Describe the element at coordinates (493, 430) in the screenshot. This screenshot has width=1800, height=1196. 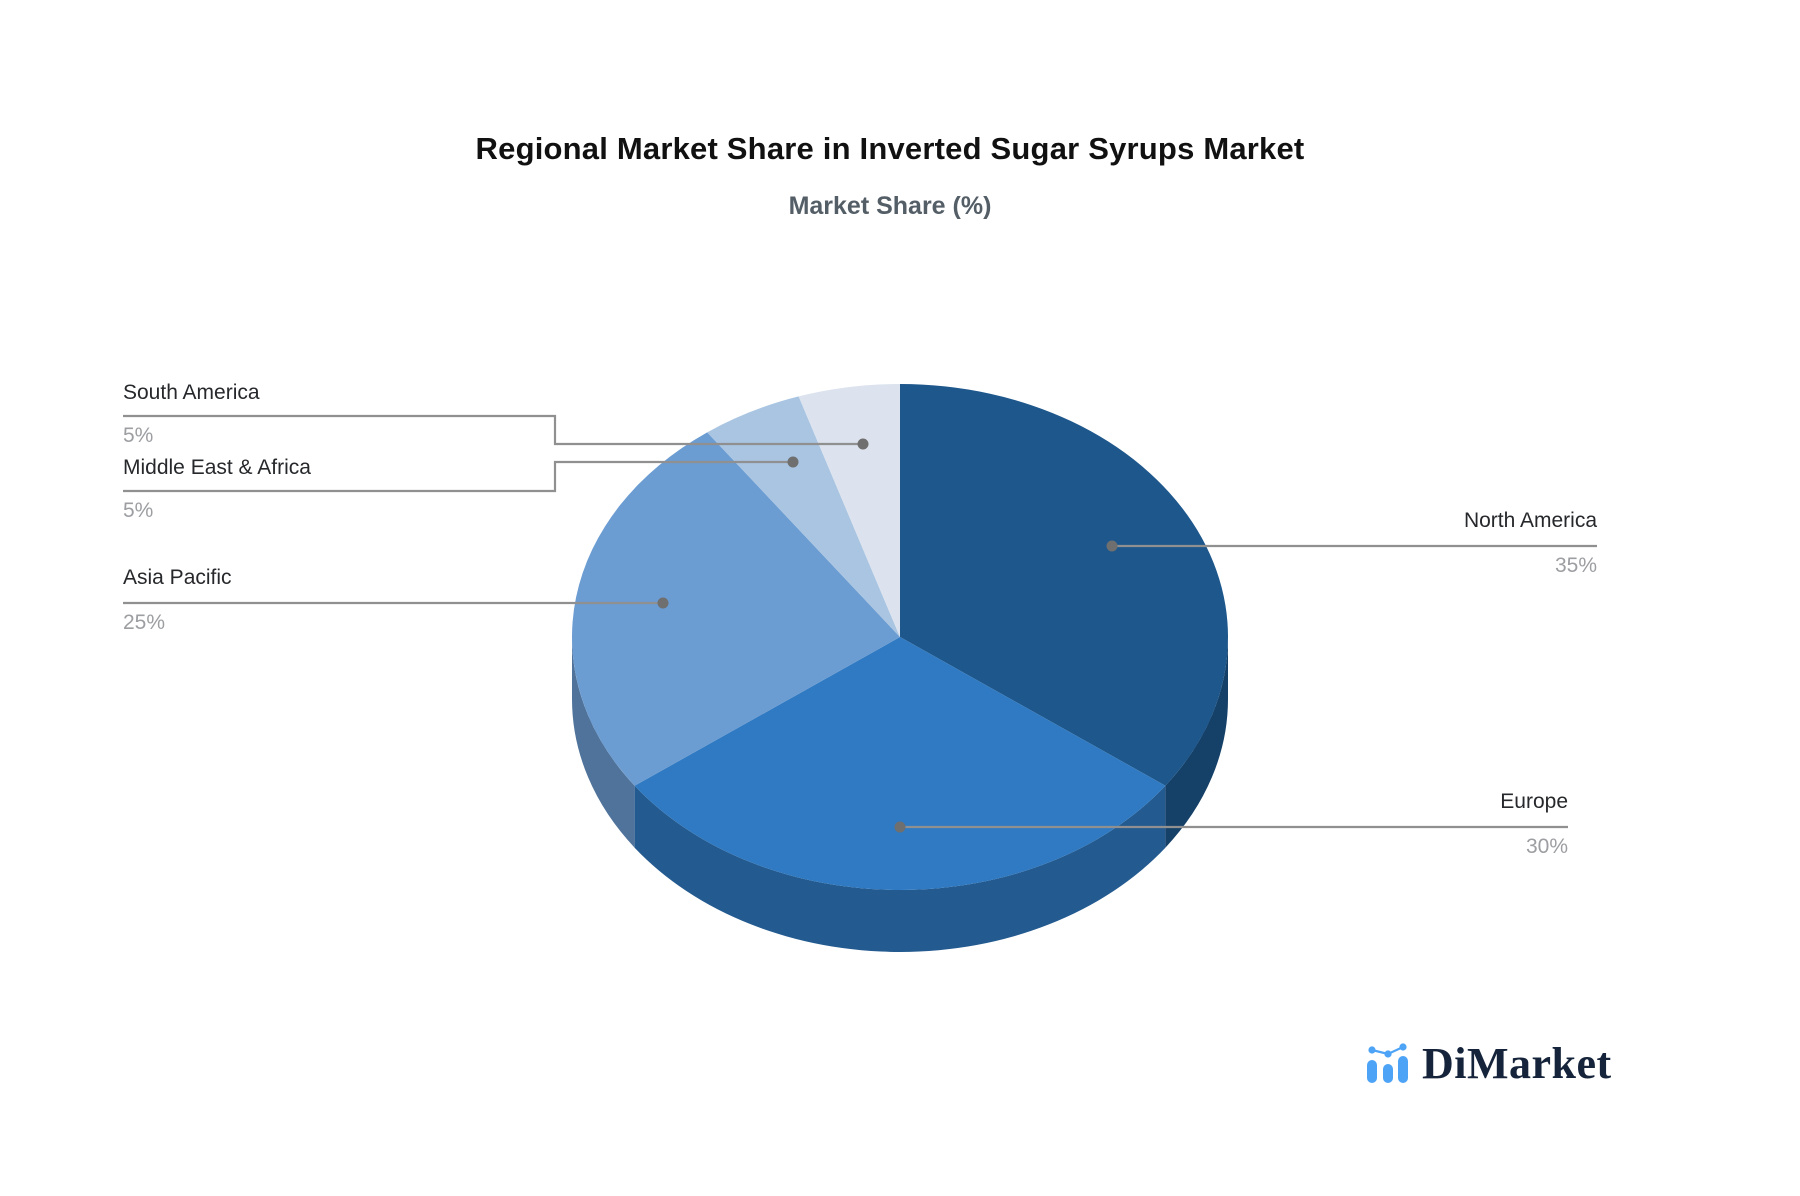
I see `callout-line-south-america` at that location.